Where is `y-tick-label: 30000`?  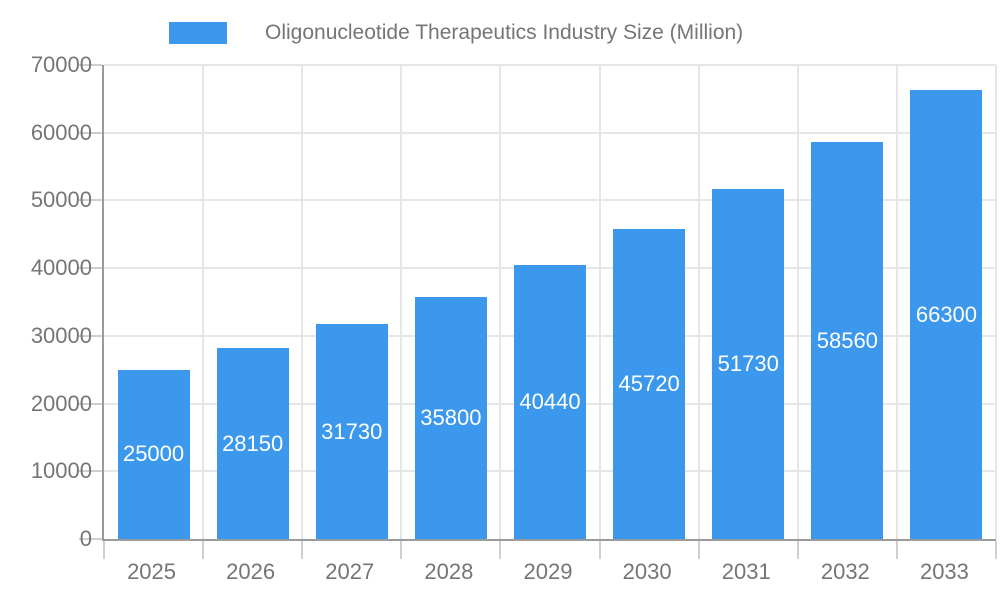 y-tick-label: 30000 is located at coordinates (61, 335).